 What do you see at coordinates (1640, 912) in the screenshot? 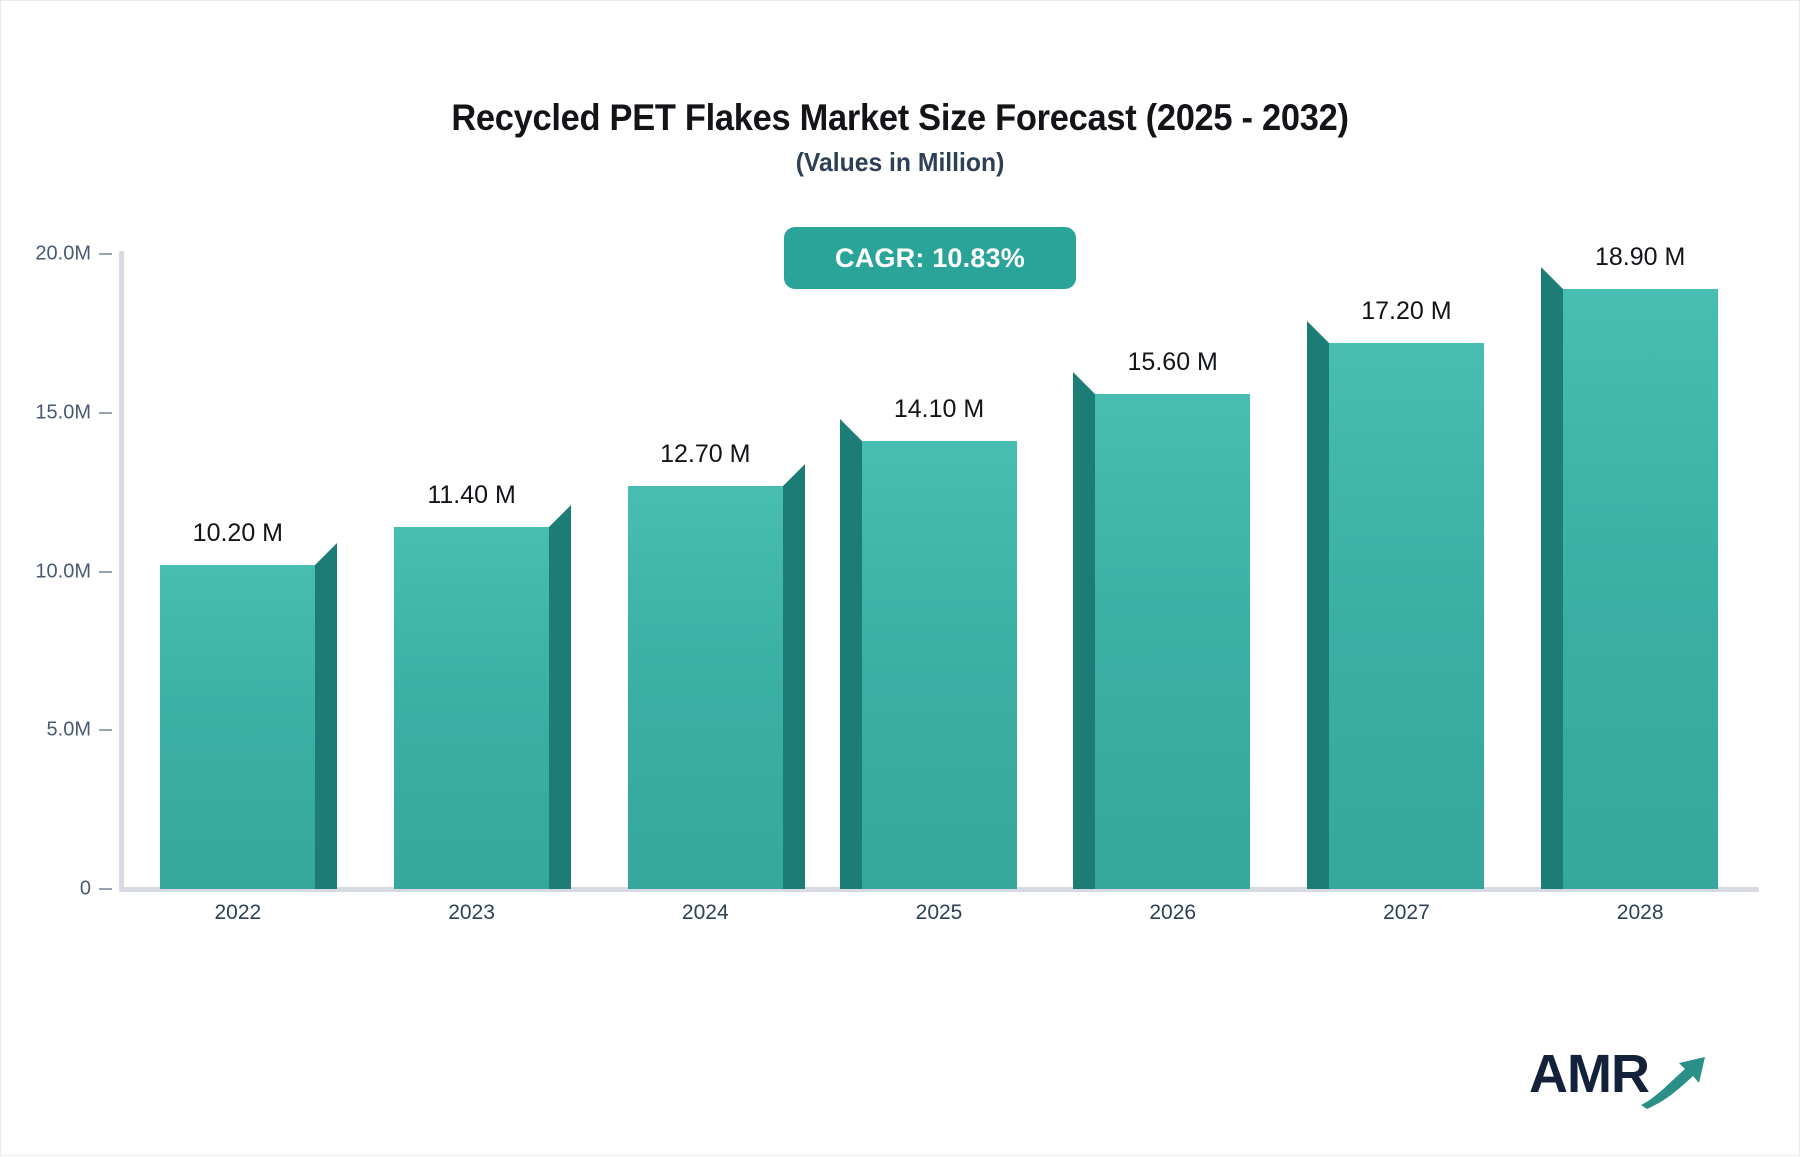
I see `x-tick-label: 2028` at bounding box center [1640, 912].